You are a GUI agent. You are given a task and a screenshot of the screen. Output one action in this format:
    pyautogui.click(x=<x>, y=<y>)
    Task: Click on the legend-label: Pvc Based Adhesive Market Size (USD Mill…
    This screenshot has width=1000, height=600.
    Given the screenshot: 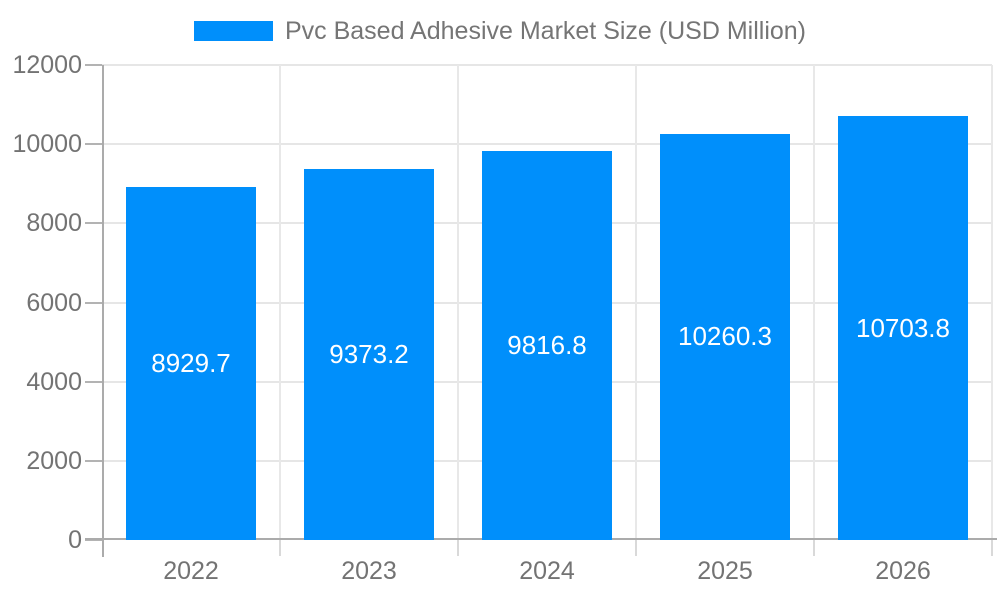 What is the action you would take?
    pyautogui.click(x=545, y=30)
    